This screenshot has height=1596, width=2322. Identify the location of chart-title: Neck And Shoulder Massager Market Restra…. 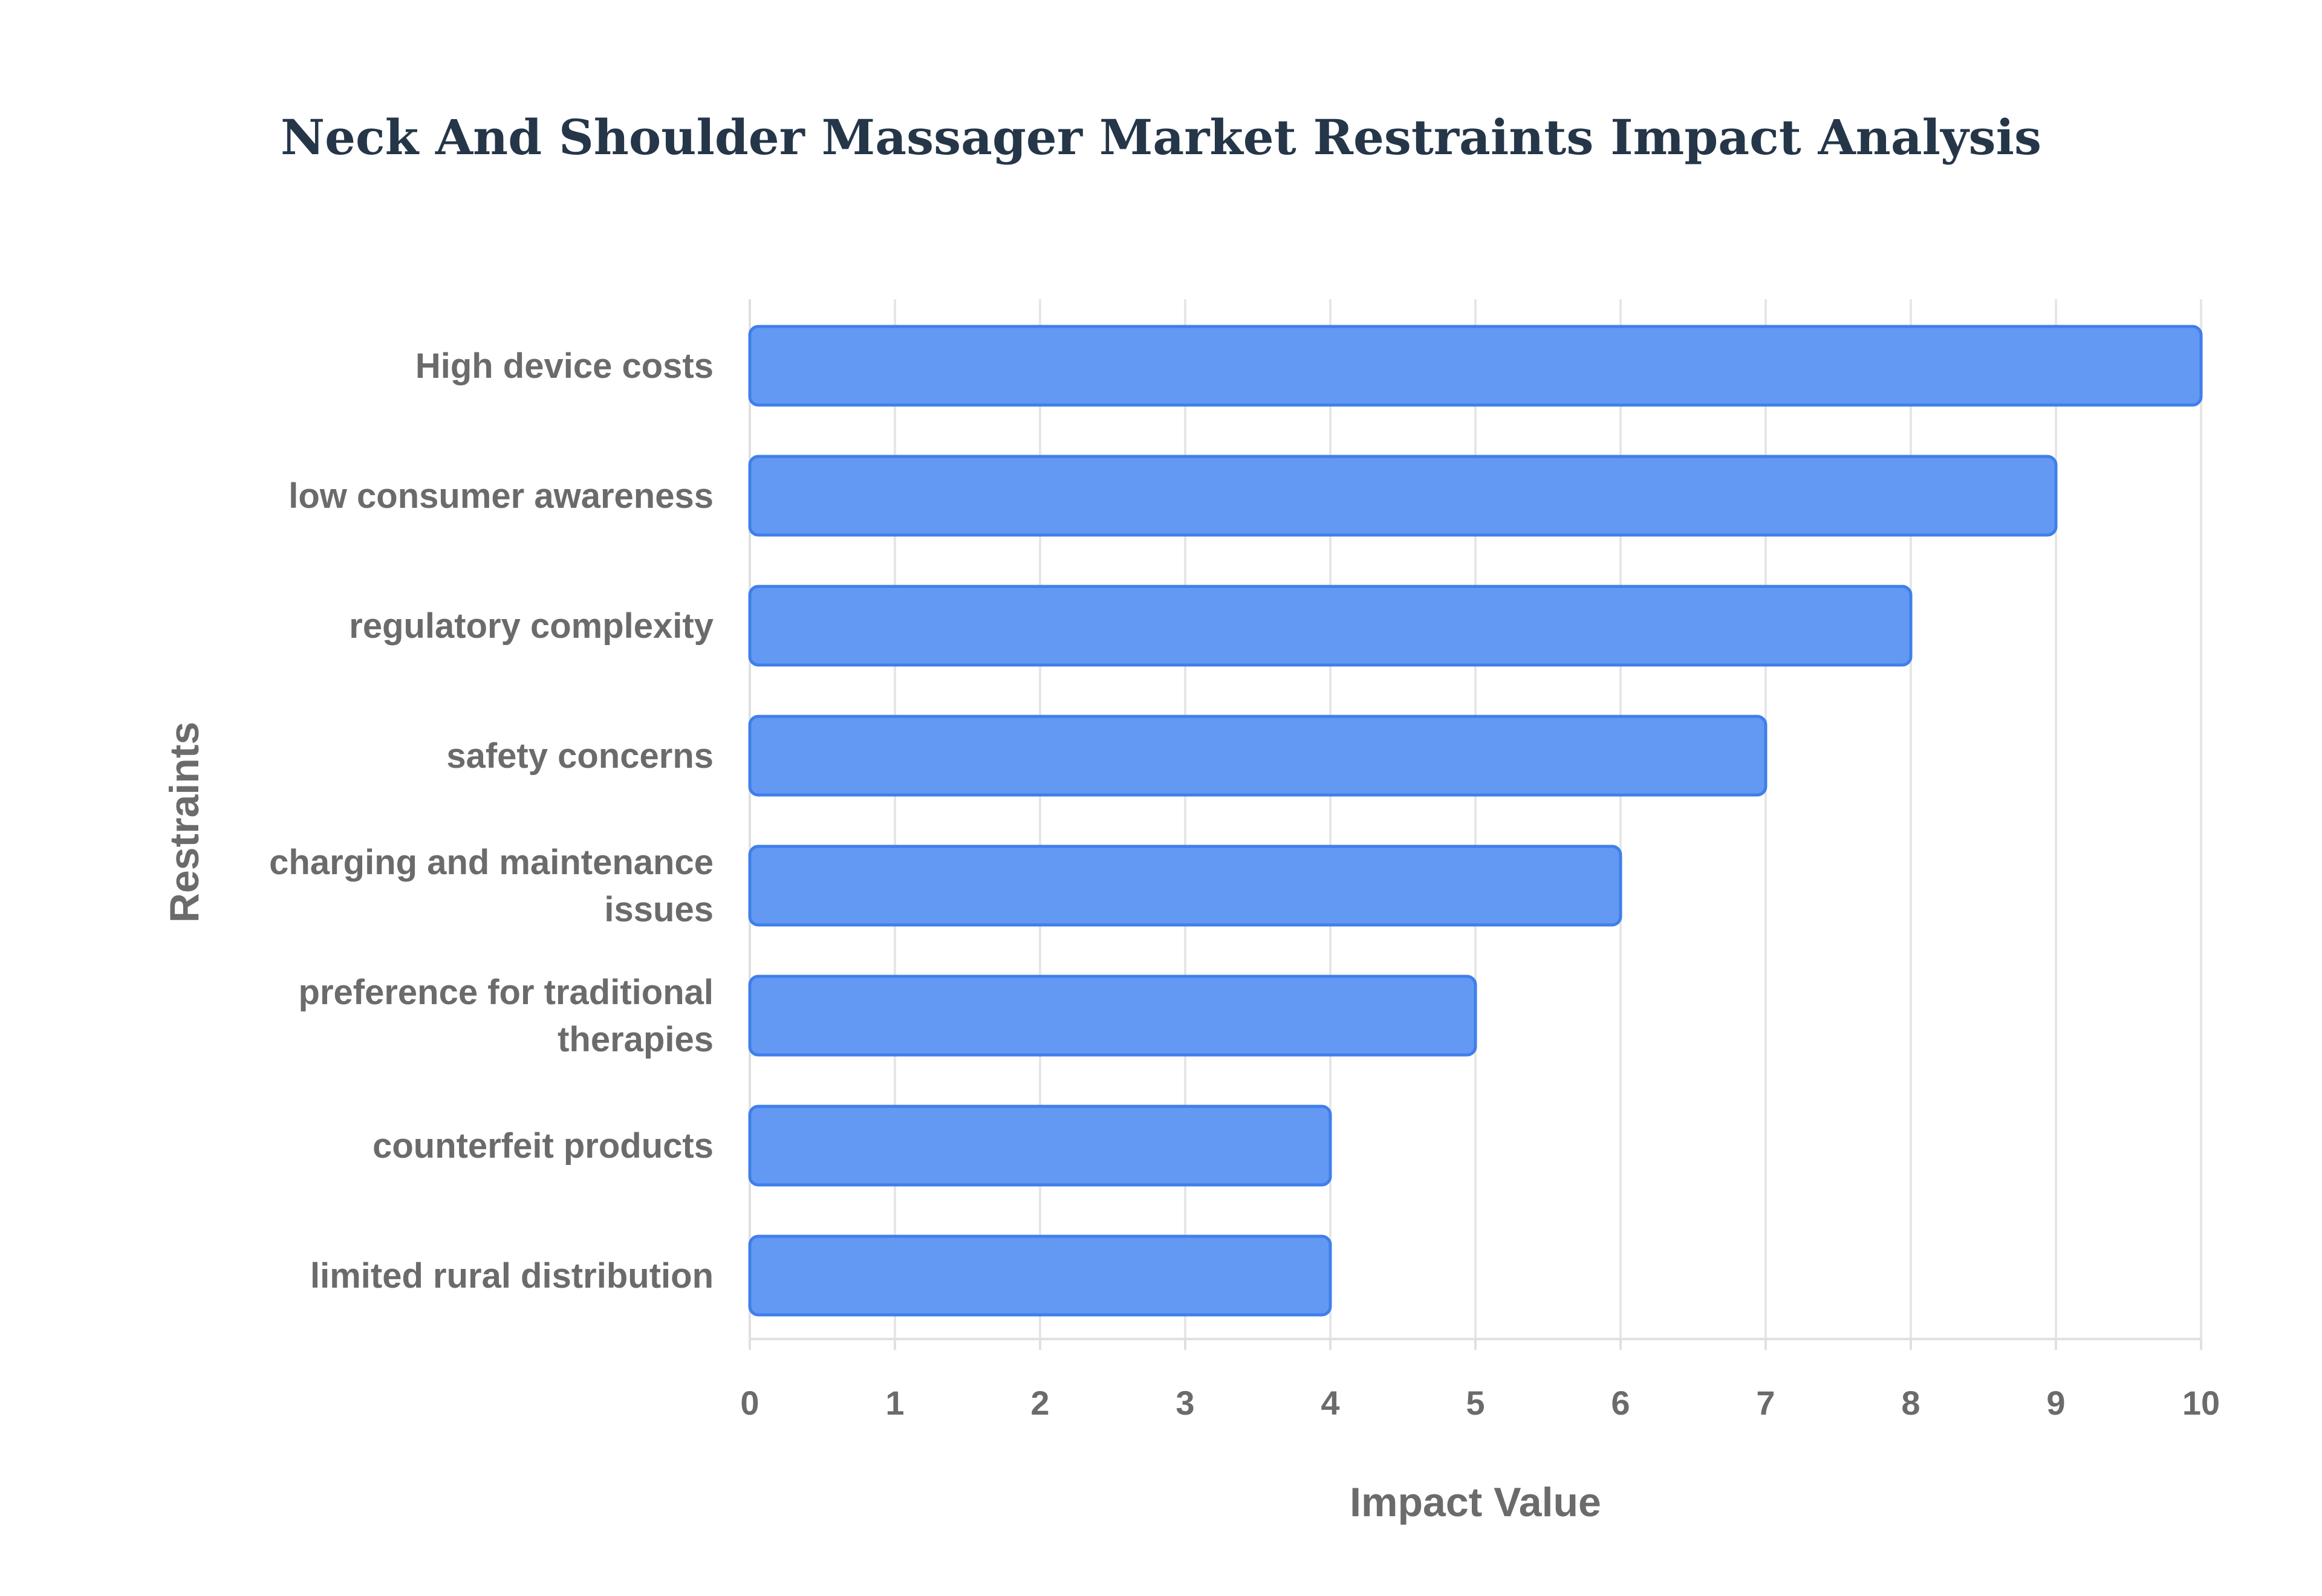
(1161, 137).